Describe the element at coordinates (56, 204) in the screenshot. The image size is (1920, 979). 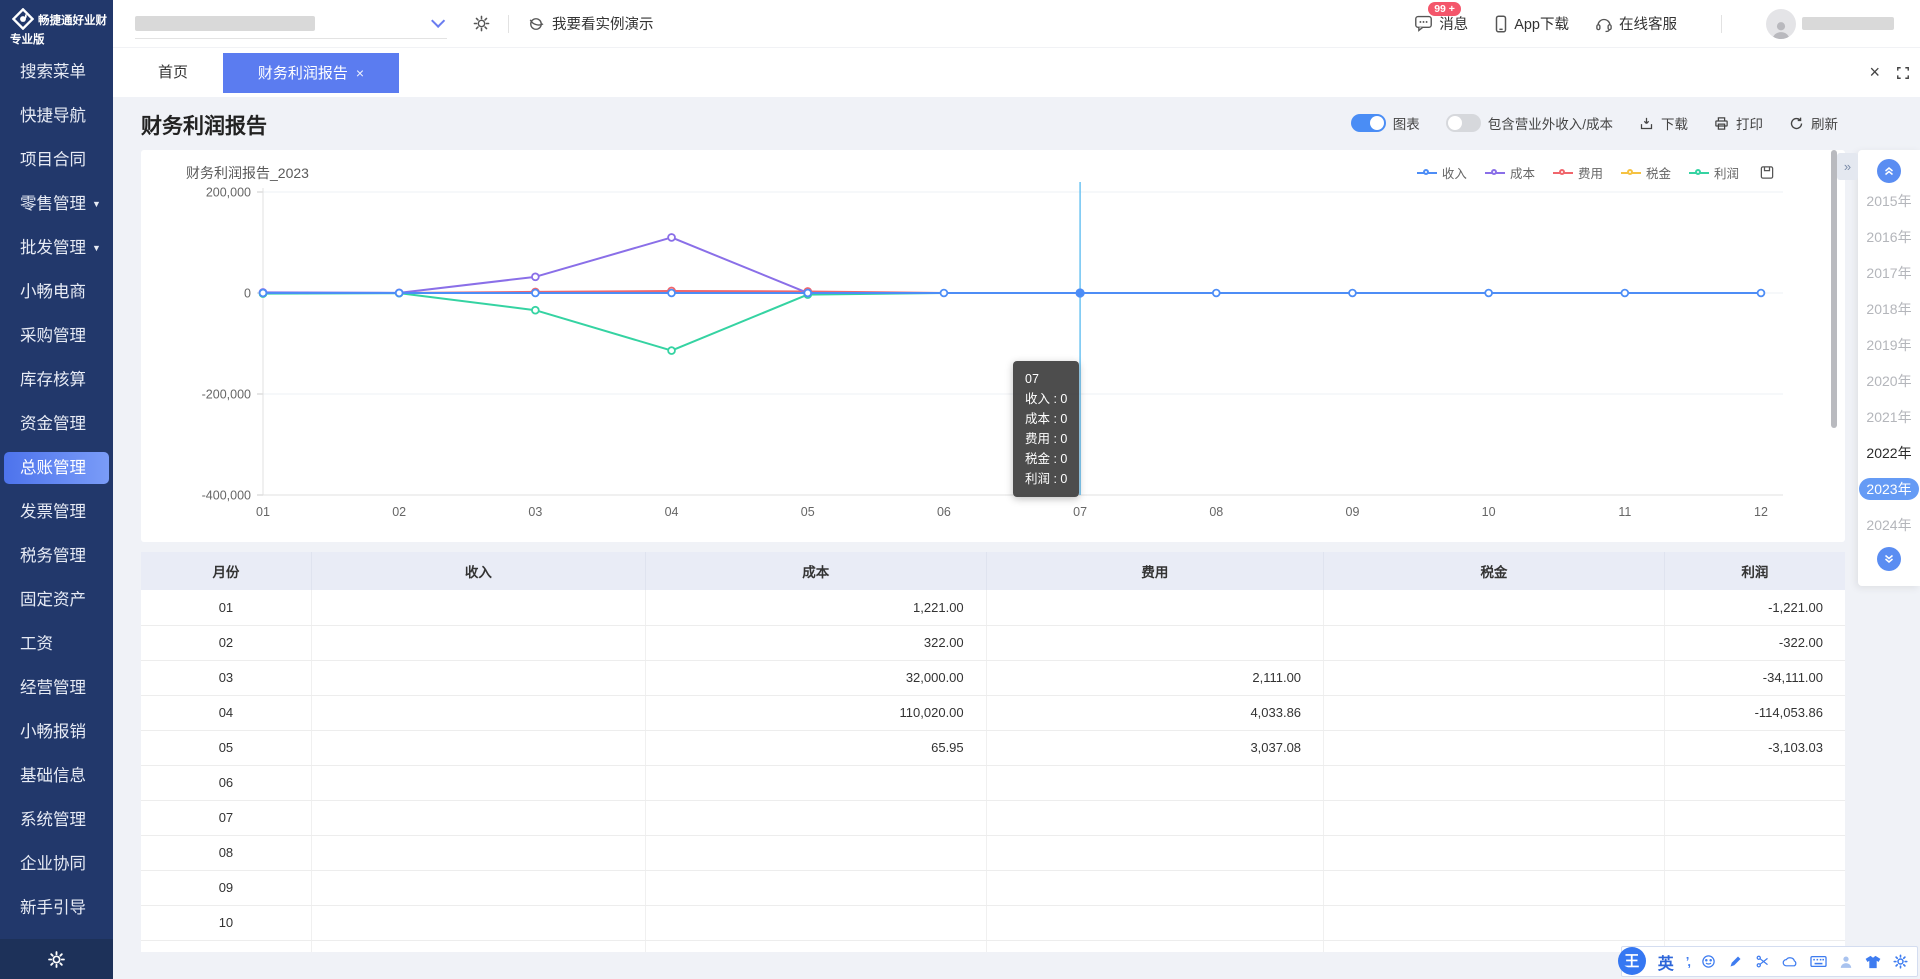
I see `sidebar-item: 零售管理 ▼` at that location.